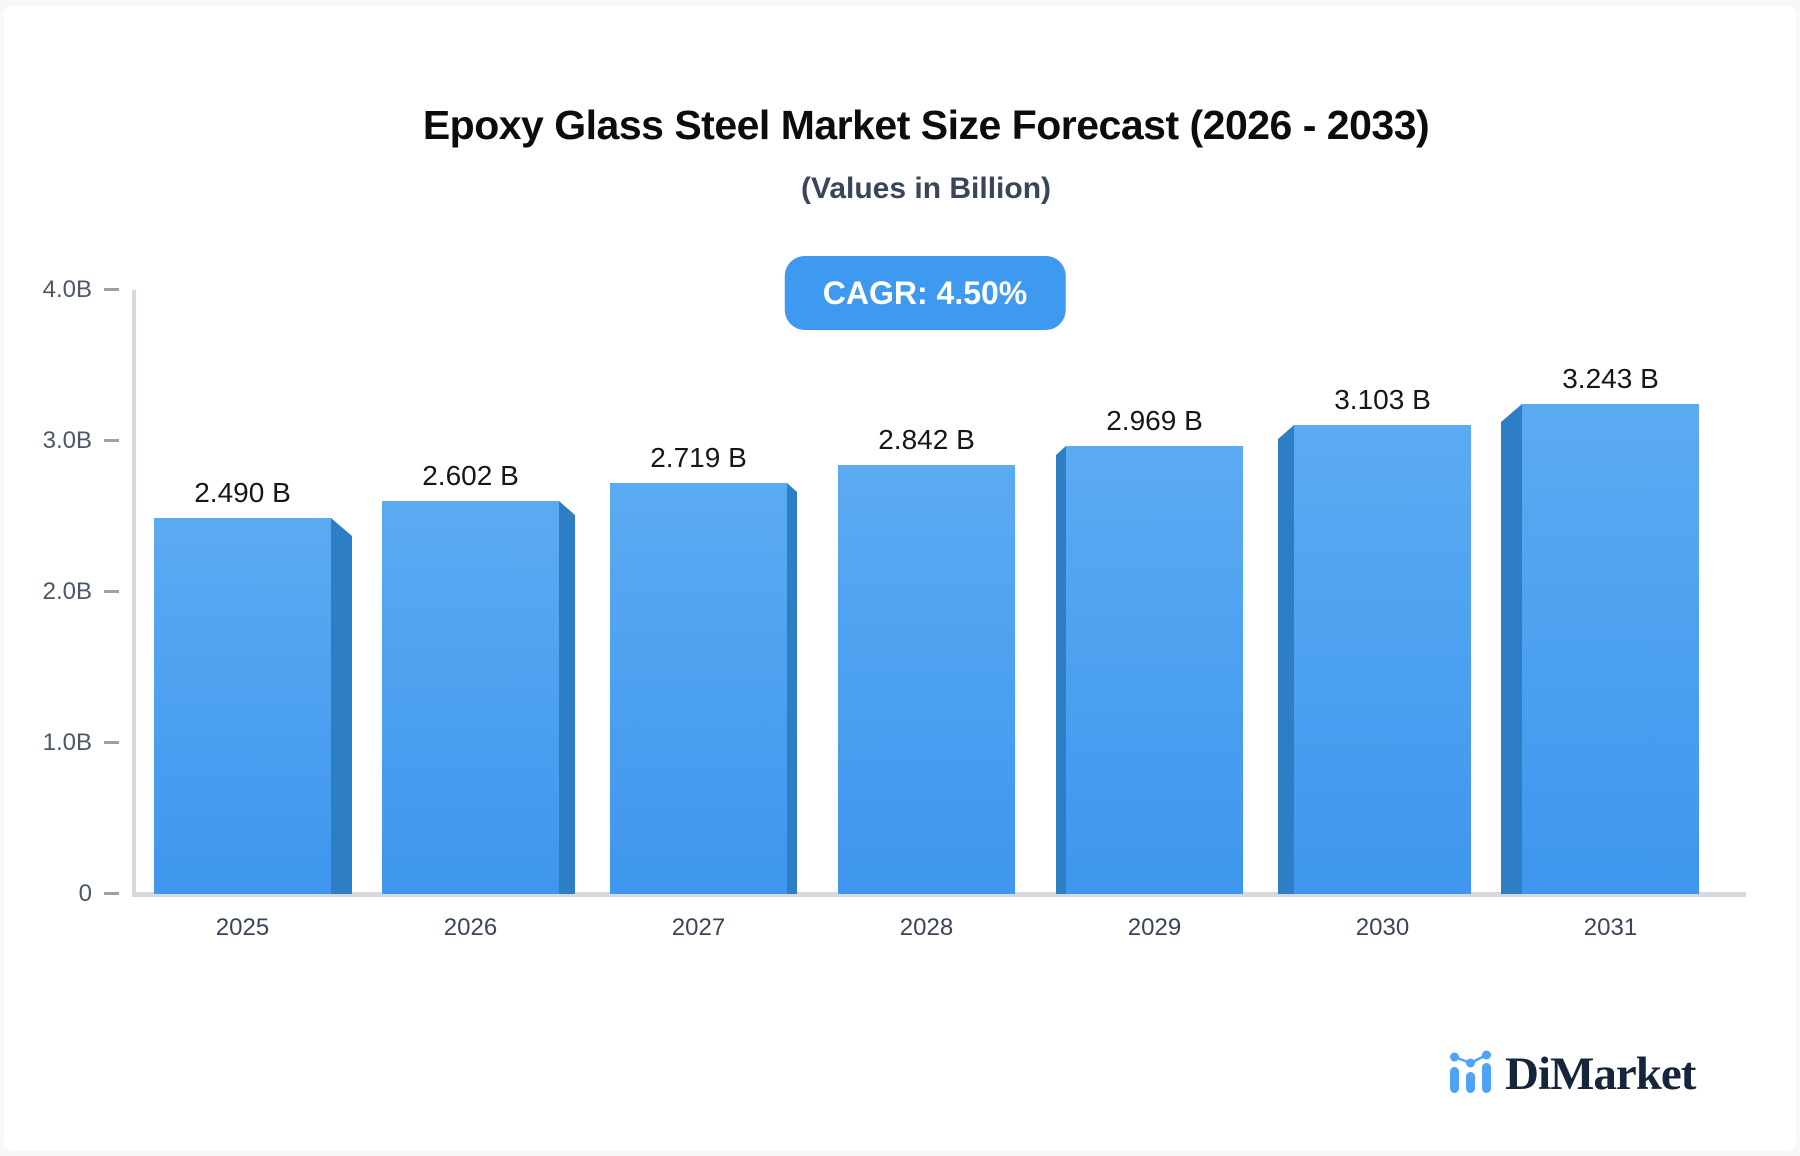  Describe the element at coordinates (698, 688) in the screenshot. I see `bar-2027` at that location.